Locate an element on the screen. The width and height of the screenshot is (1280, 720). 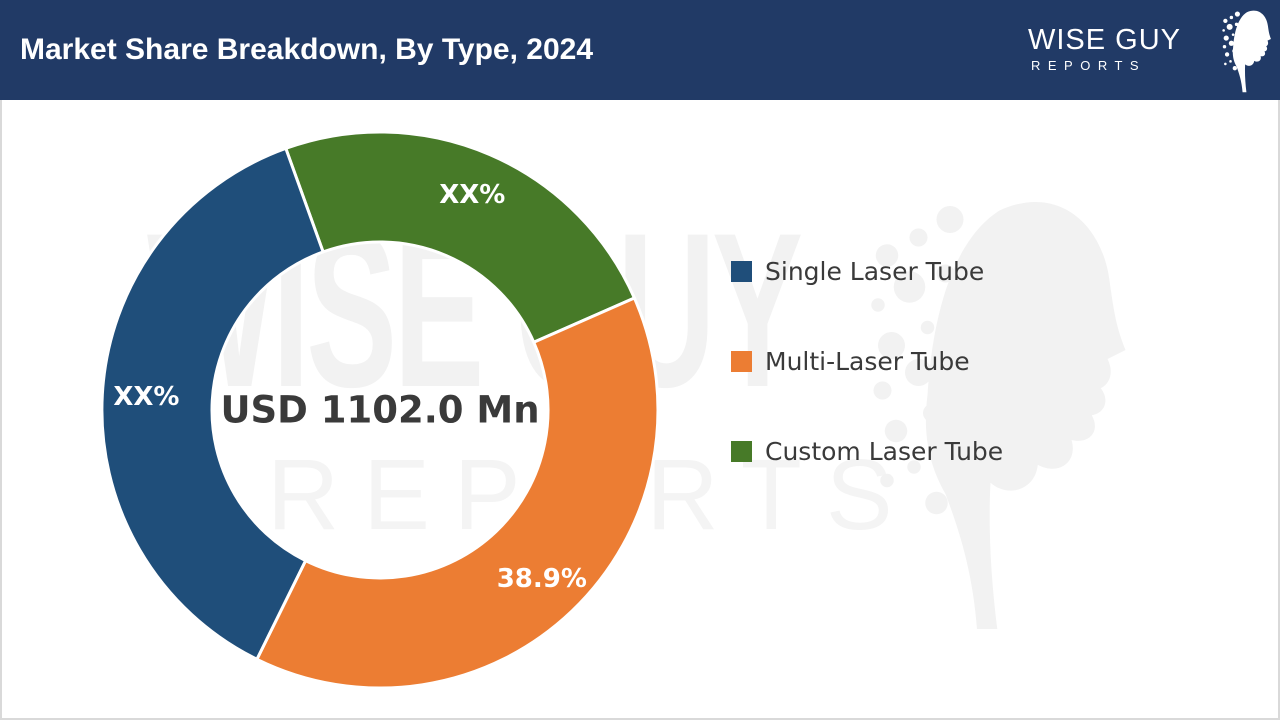
brand-logo-text: WISE GUY REPORTS is located at coordinates (1105, 48).